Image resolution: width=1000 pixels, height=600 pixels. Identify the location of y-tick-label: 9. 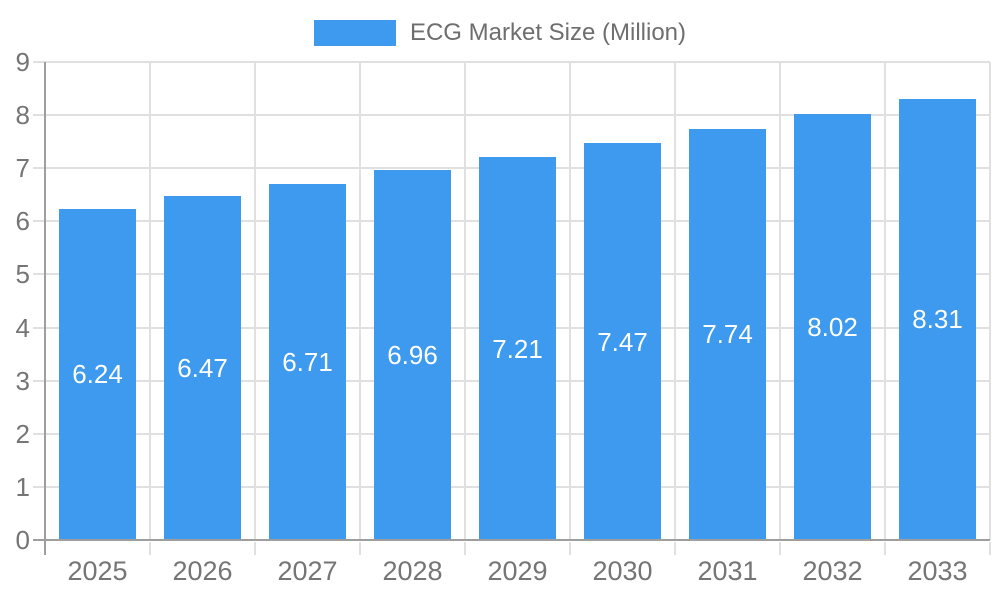
(22, 62).